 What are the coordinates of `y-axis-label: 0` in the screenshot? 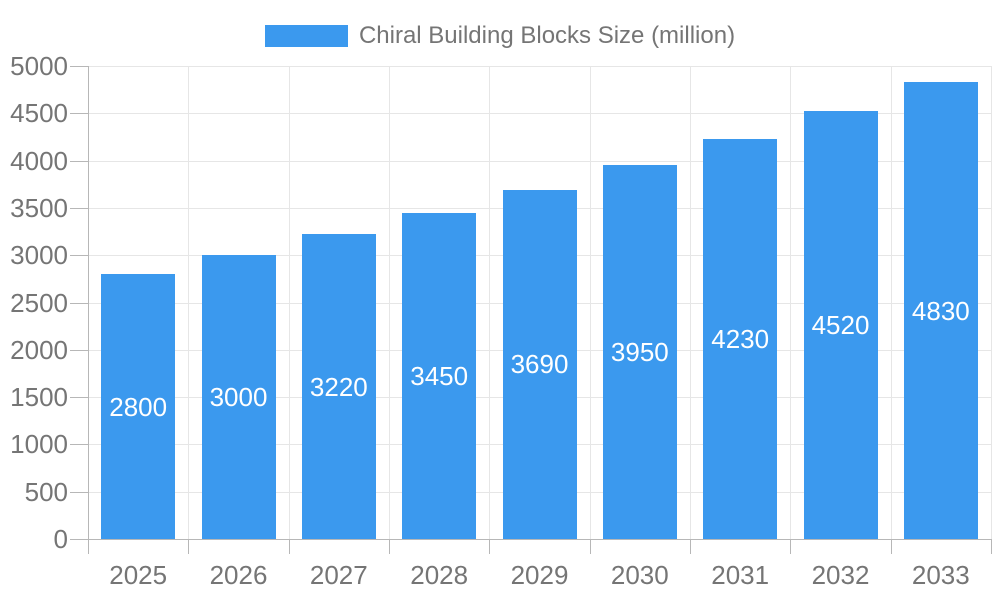 It's located at (60, 539).